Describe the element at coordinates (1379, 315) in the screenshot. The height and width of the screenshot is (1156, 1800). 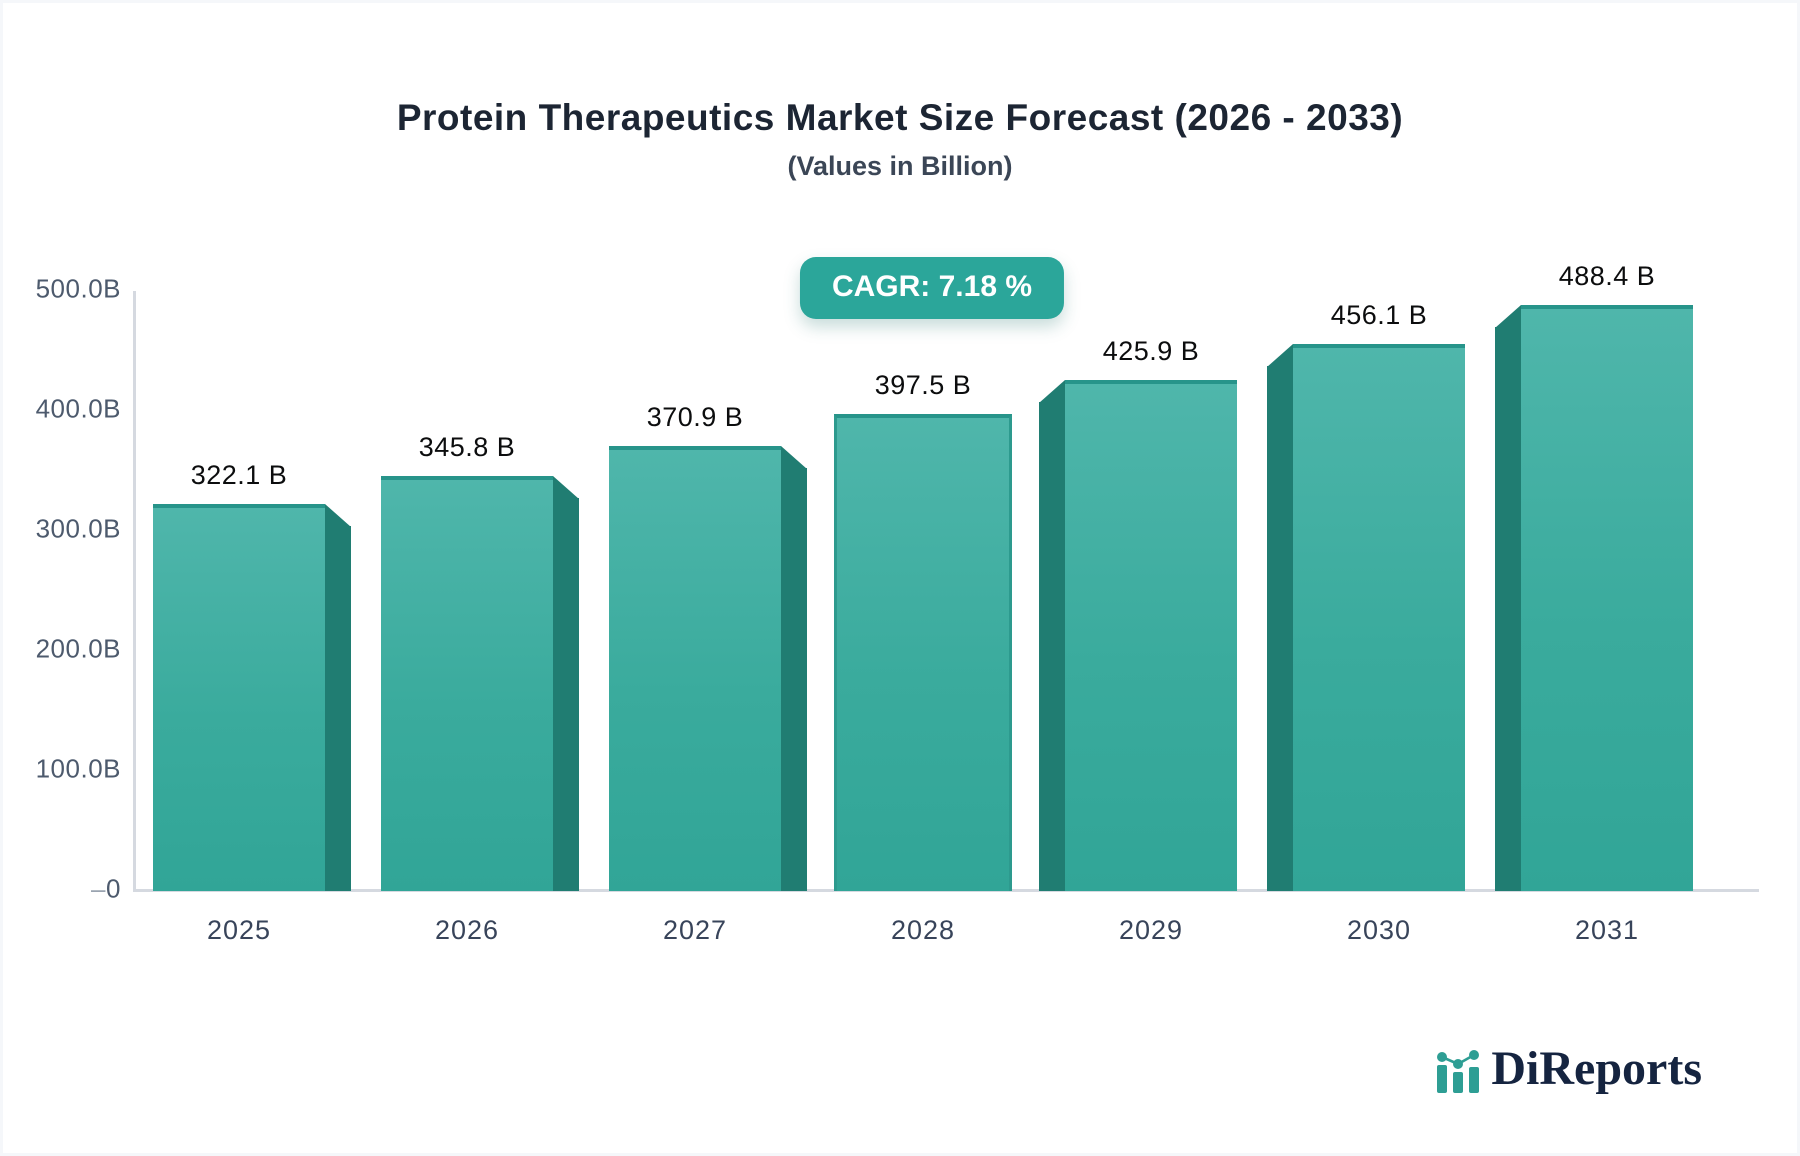
I see `bar-value-label: 456.1 B` at that location.